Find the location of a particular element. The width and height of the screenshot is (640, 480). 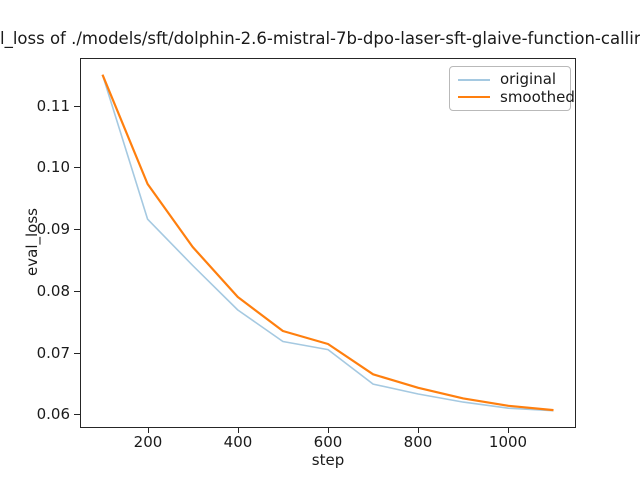

y-tick-label-0.09: 0.09 is located at coordinates (53, 229).